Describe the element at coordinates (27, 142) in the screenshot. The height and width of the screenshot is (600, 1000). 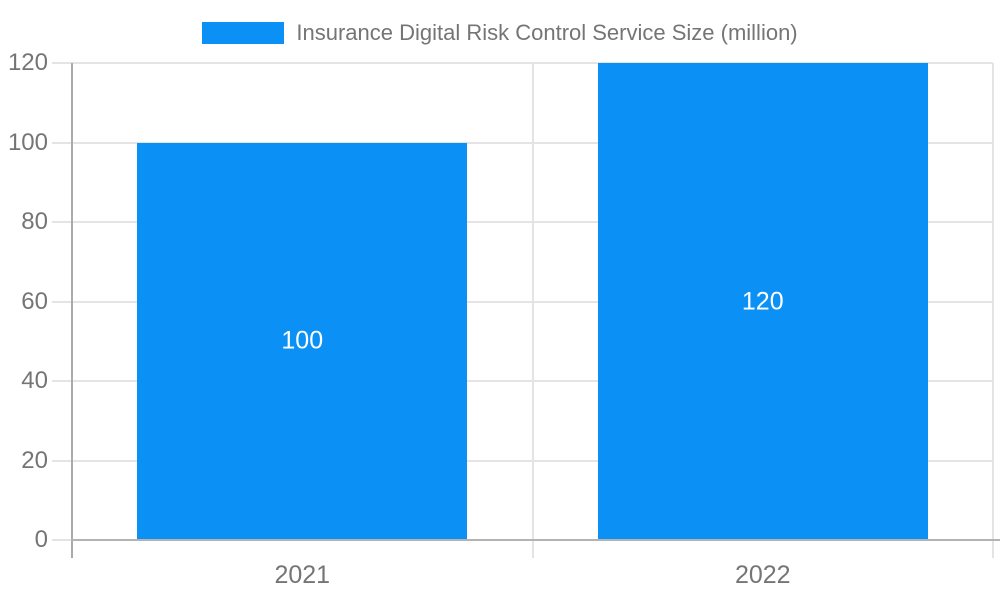
I see `y-tick-label: 100` at that location.